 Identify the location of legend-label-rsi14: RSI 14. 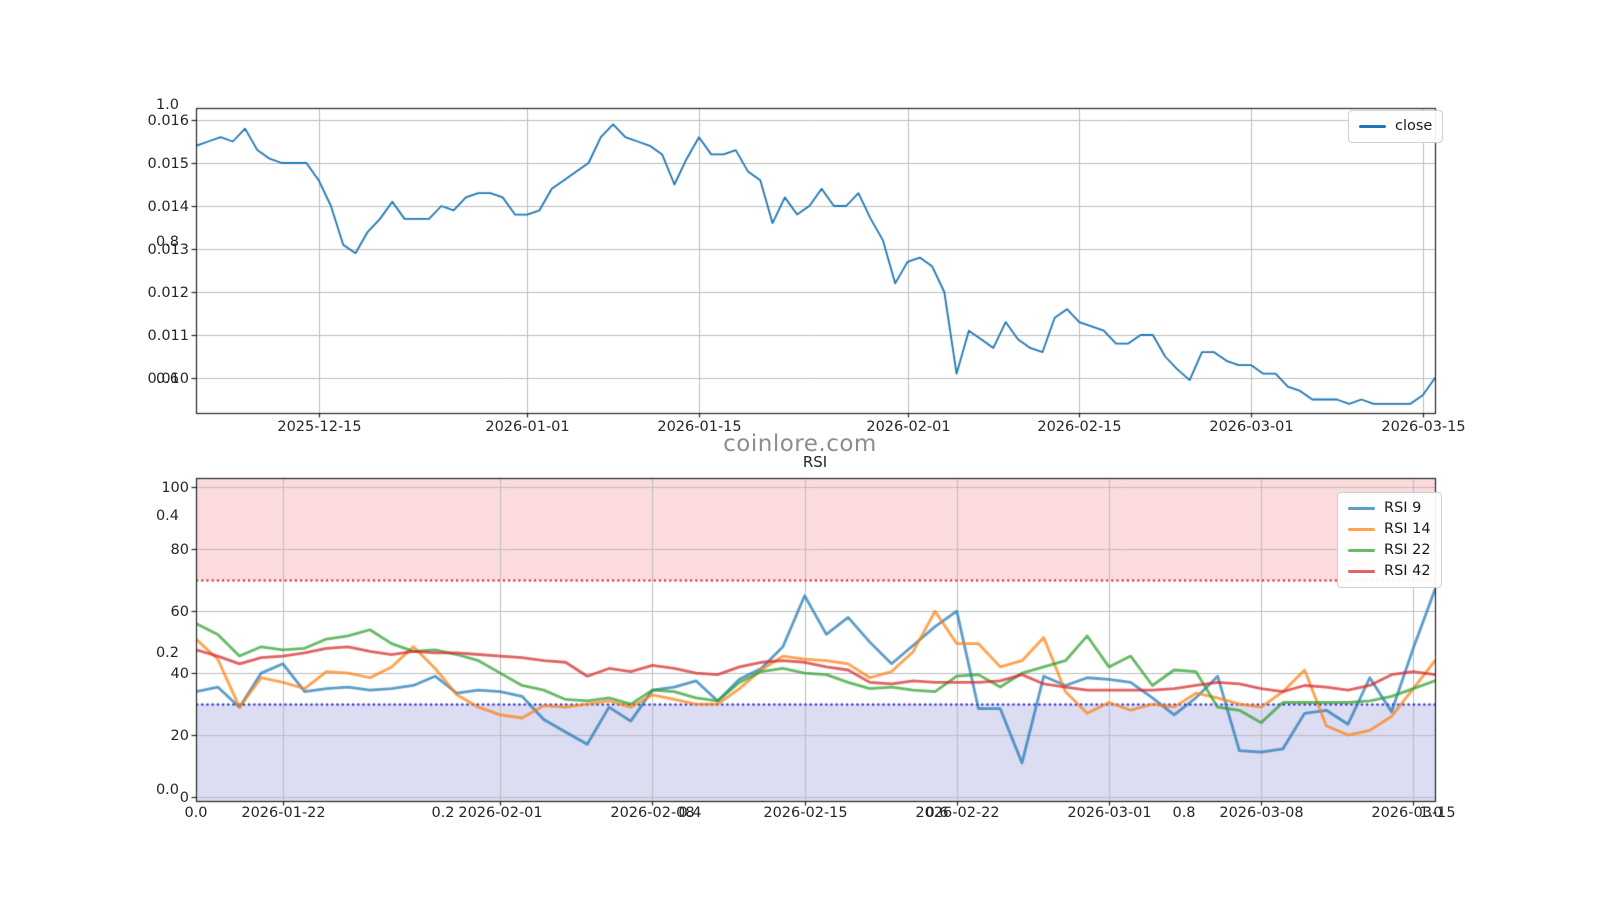
(1407, 529).